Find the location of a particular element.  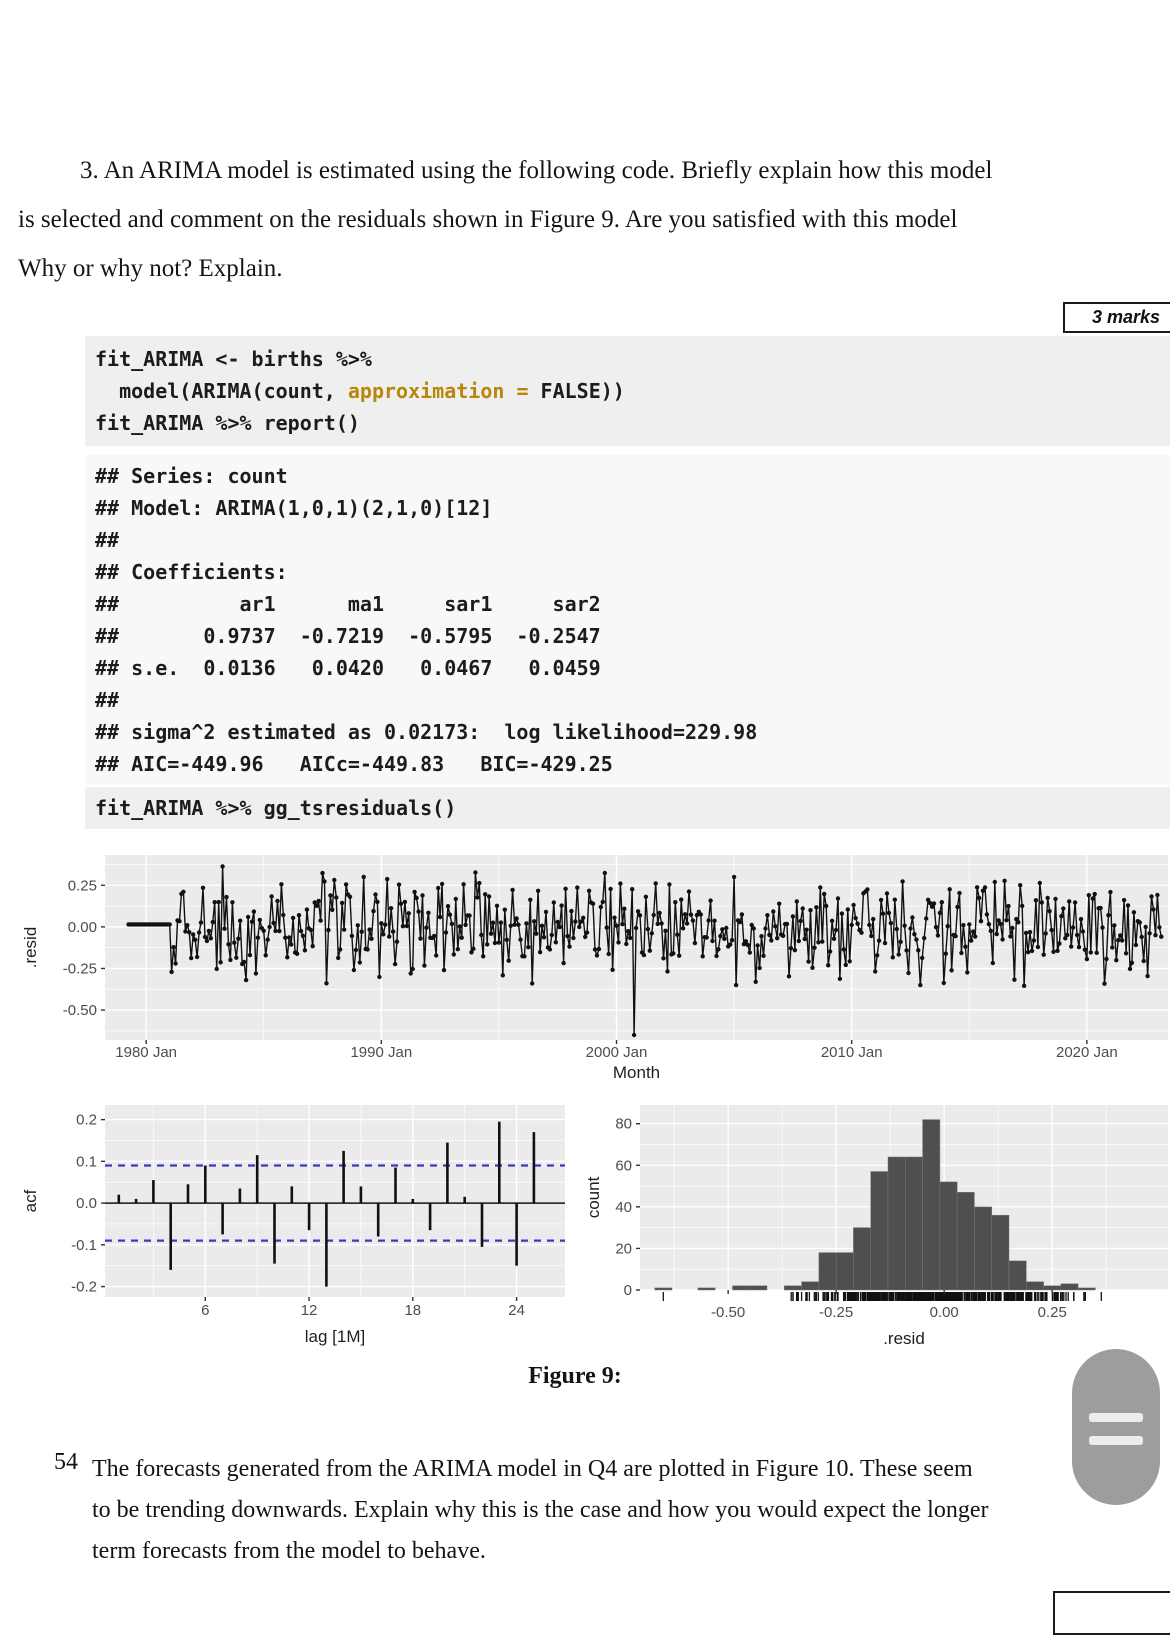

x-tick-label: 12 is located at coordinates (309, 1310).